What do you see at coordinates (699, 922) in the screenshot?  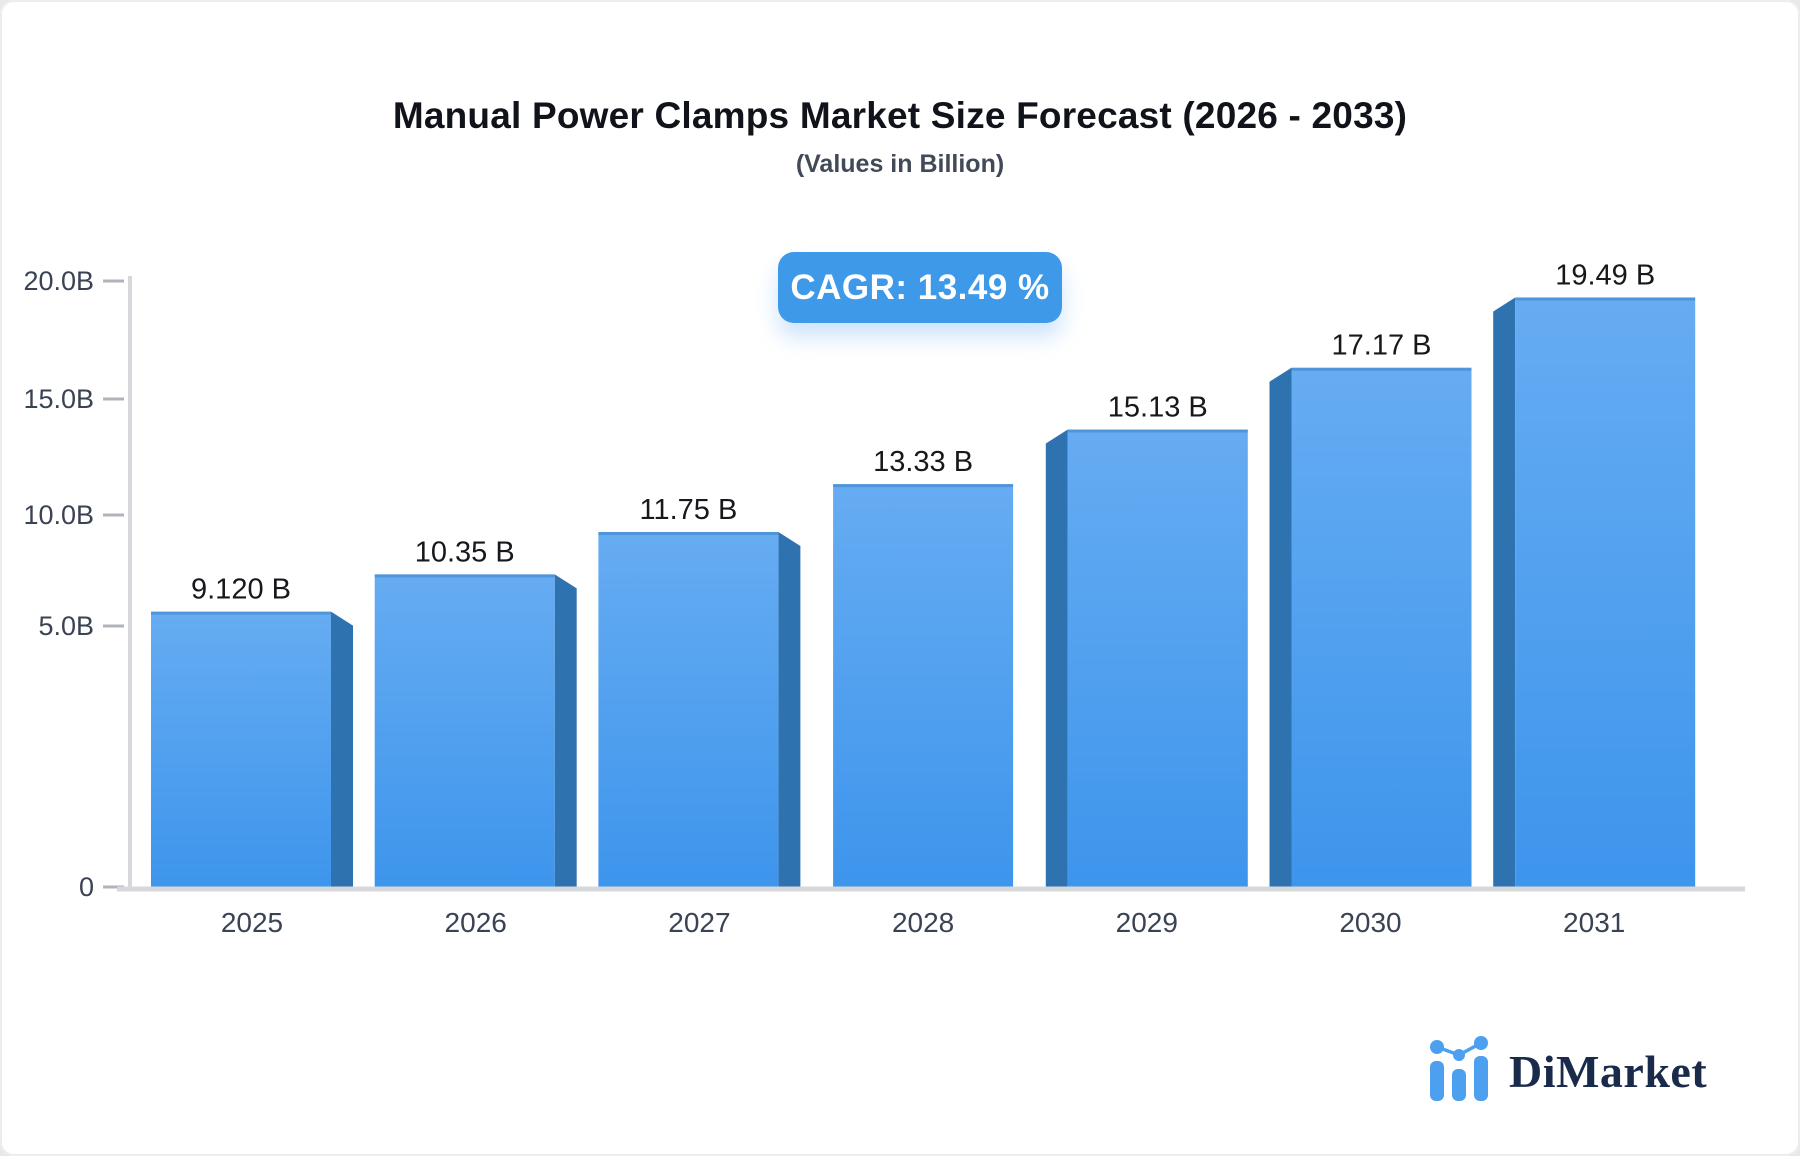 I see `x-axis-label-2027: 2027` at bounding box center [699, 922].